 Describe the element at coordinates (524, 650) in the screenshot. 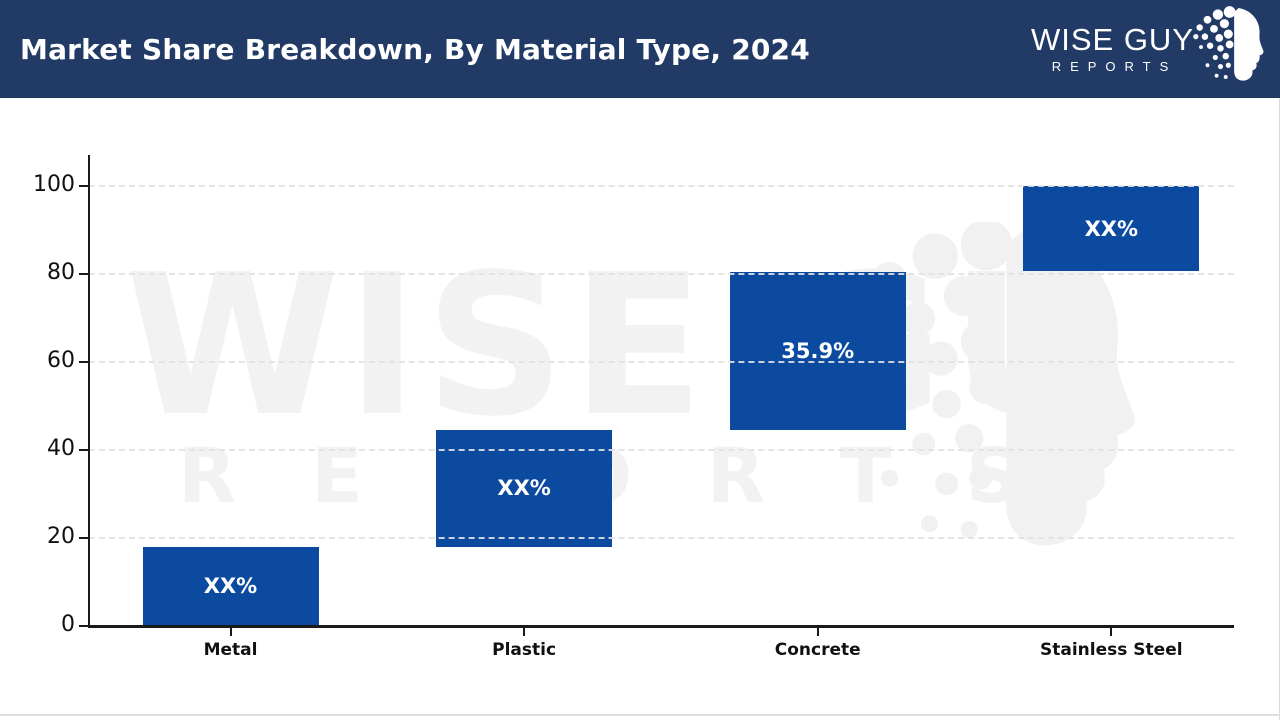

I see `x-axis-label-2: Plastic` at that location.